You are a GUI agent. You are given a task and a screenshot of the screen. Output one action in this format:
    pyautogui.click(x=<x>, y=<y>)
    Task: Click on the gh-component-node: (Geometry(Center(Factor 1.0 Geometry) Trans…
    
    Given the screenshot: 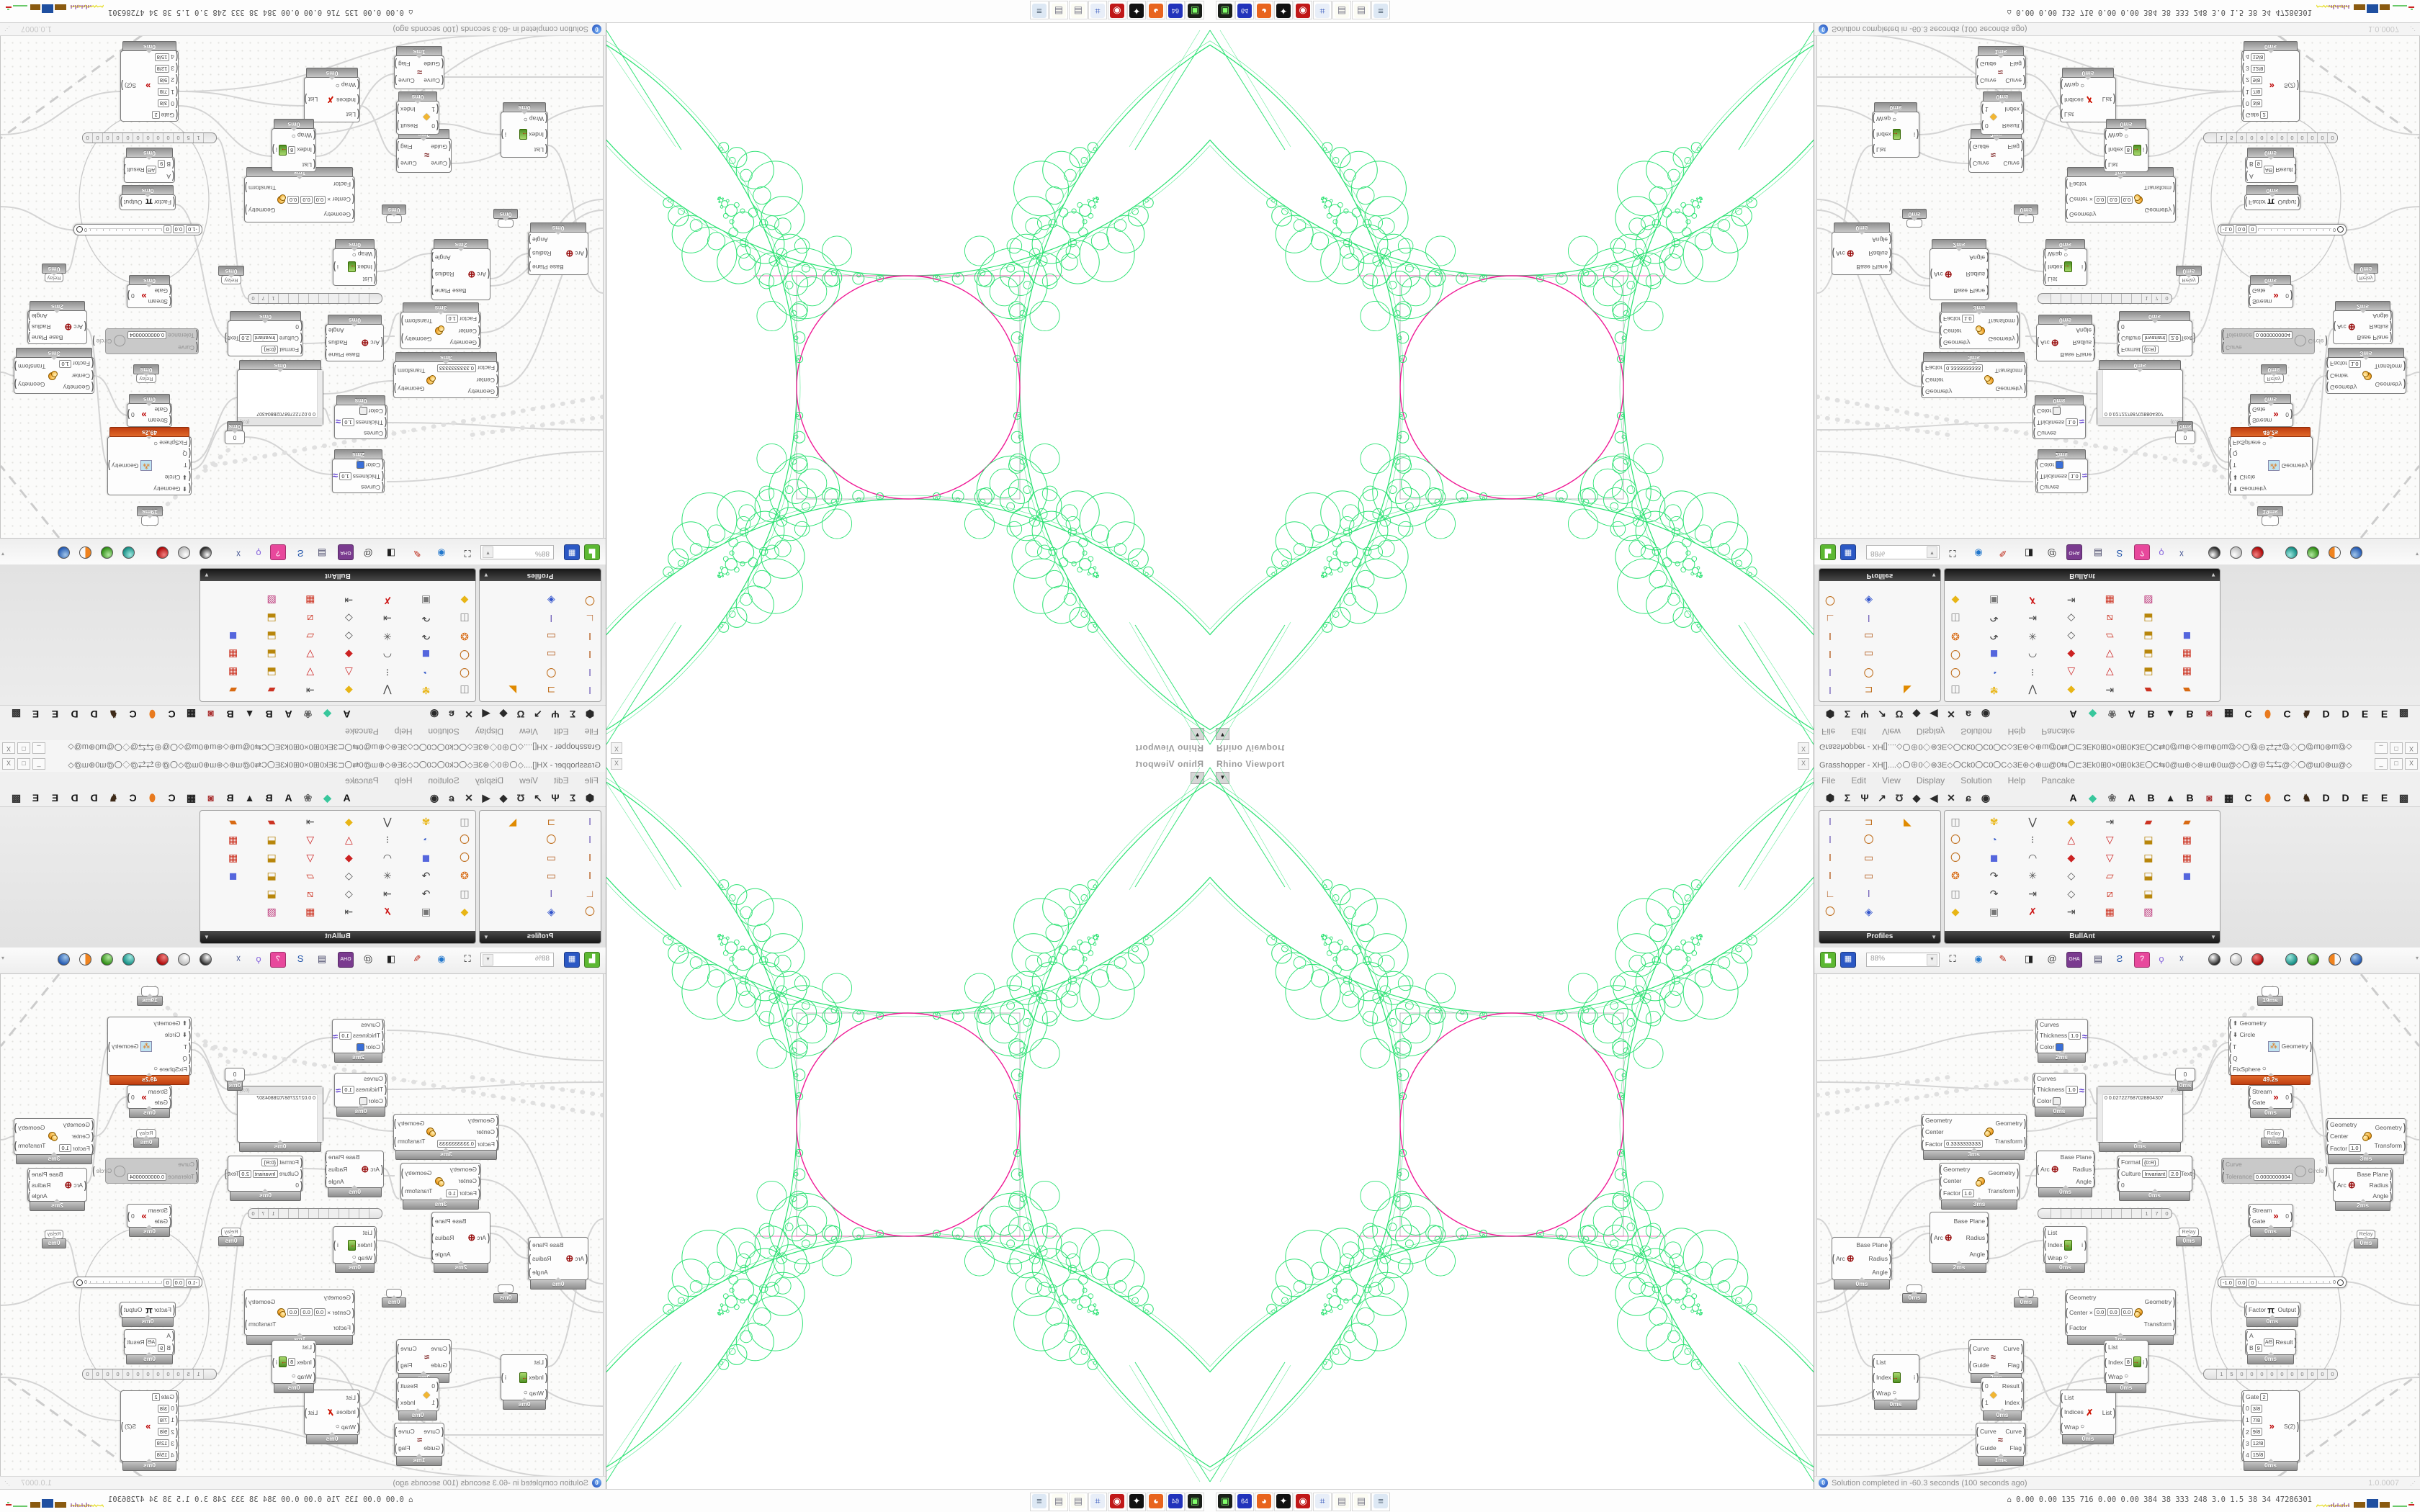 What is the action you would take?
    pyautogui.click(x=440, y=1186)
    